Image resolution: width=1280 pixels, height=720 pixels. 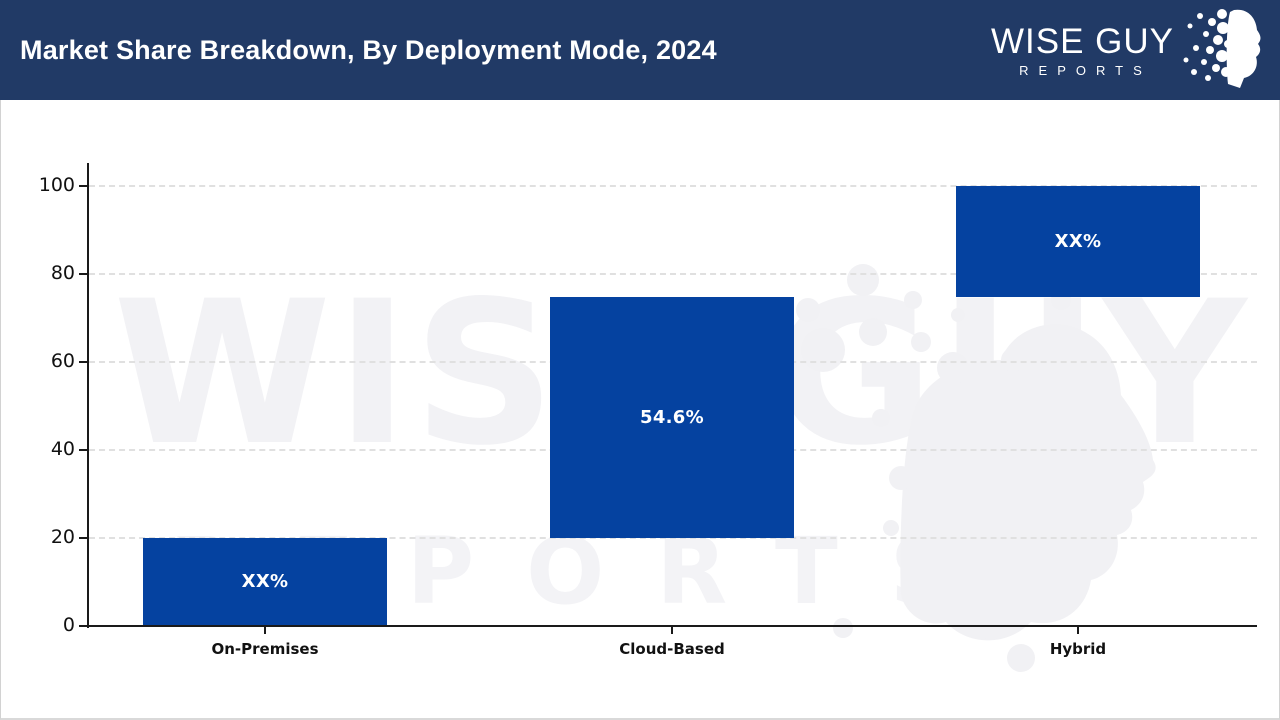 I want to click on x-axis-spine, so click(x=672, y=626).